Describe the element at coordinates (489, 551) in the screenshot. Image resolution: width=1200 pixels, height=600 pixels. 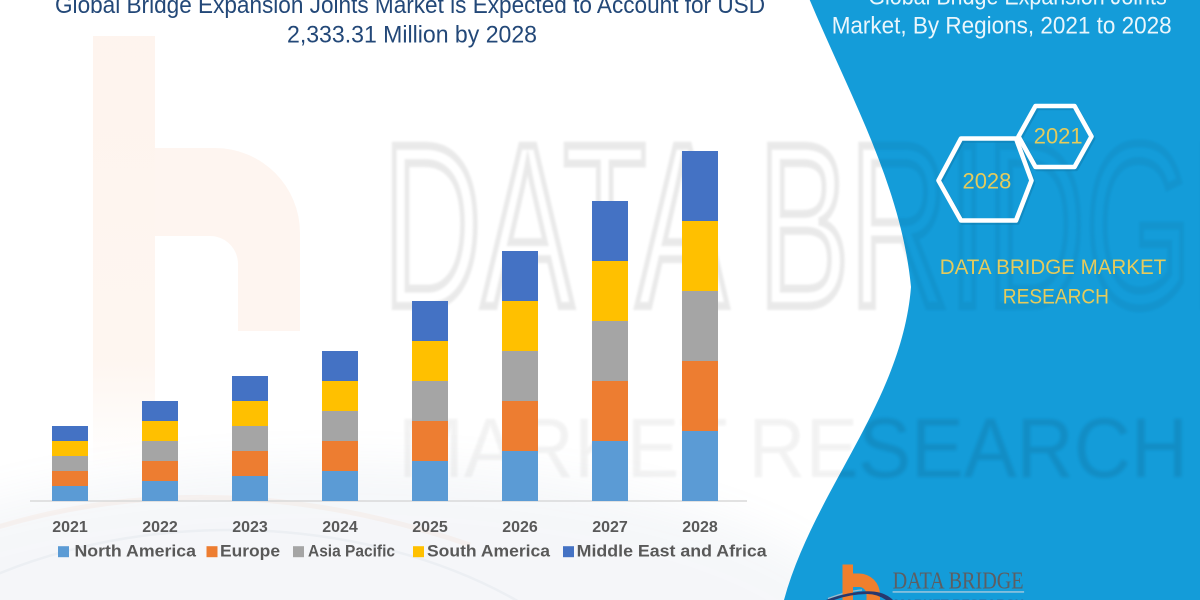
I see `svg-text: South America` at that location.